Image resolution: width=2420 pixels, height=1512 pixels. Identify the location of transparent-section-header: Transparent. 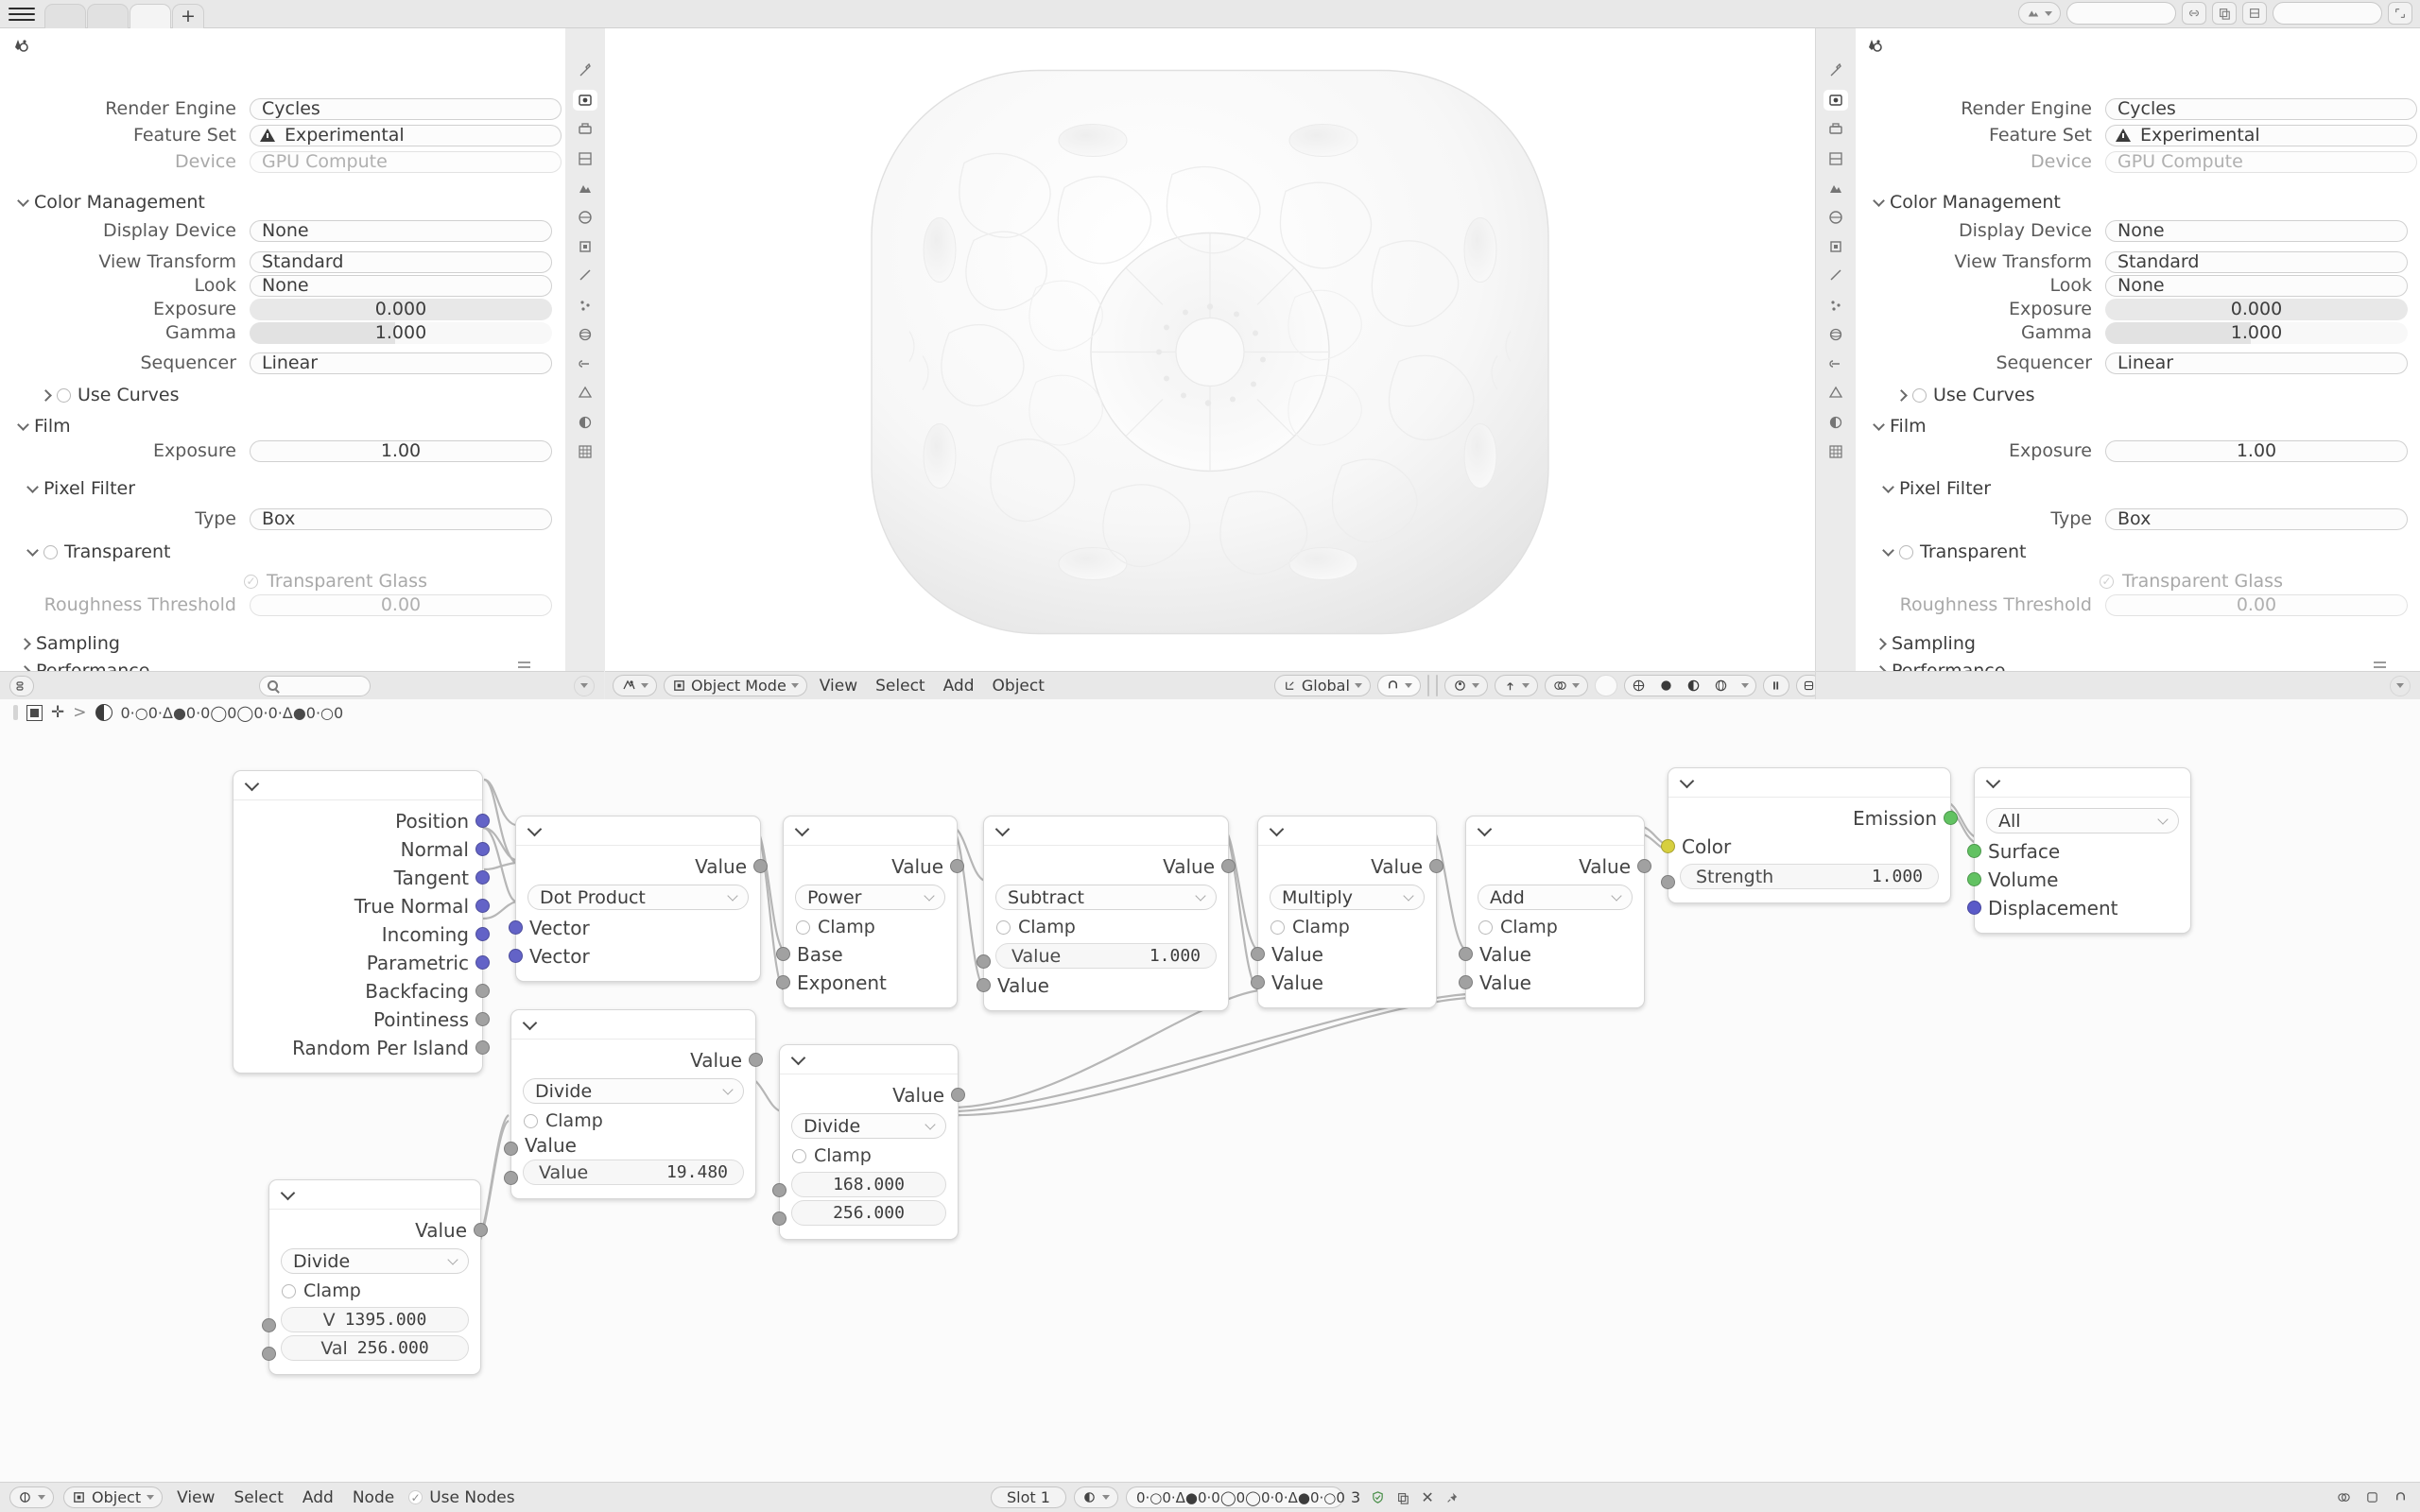
(99, 551).